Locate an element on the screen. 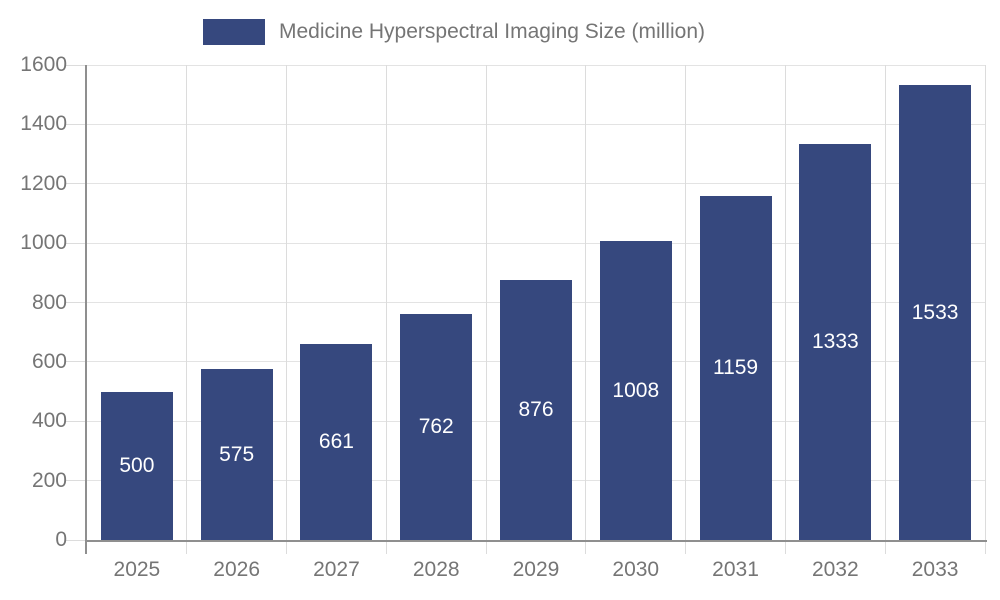 This screenshot has height=600, width=1000. bar-value-label: 1333 is located at coordinates (835, 341).